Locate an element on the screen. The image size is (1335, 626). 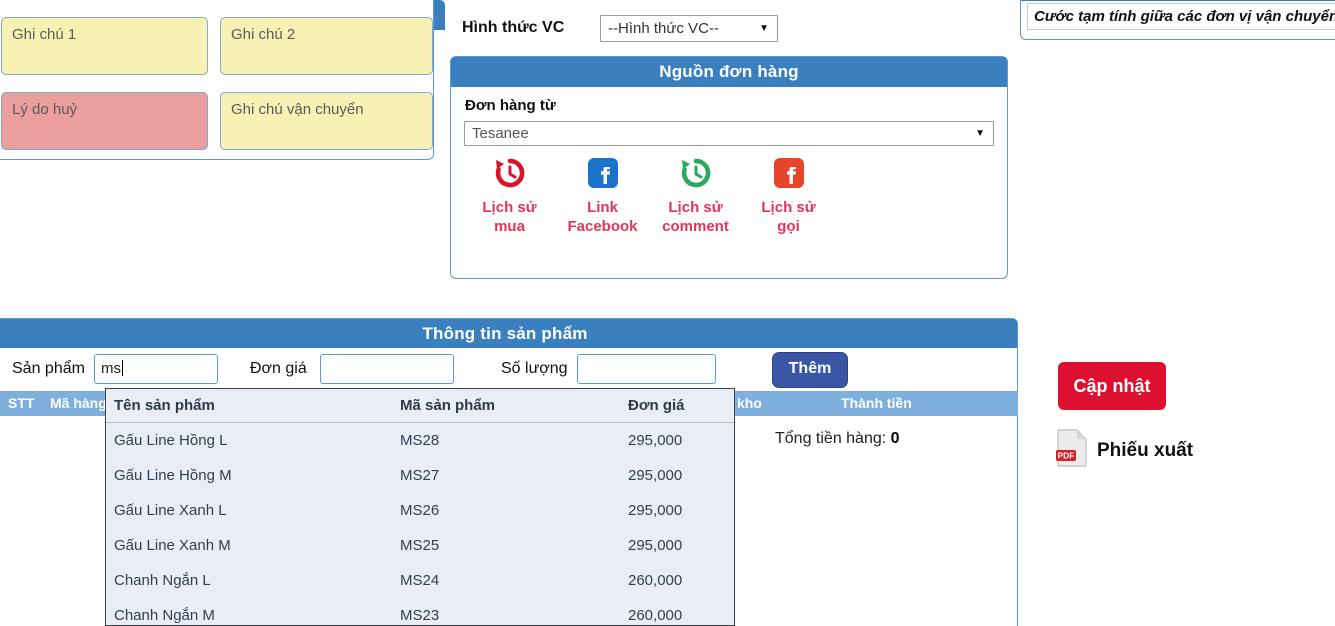
suggestion-code: MS27 is located at coordinates (420, 475).